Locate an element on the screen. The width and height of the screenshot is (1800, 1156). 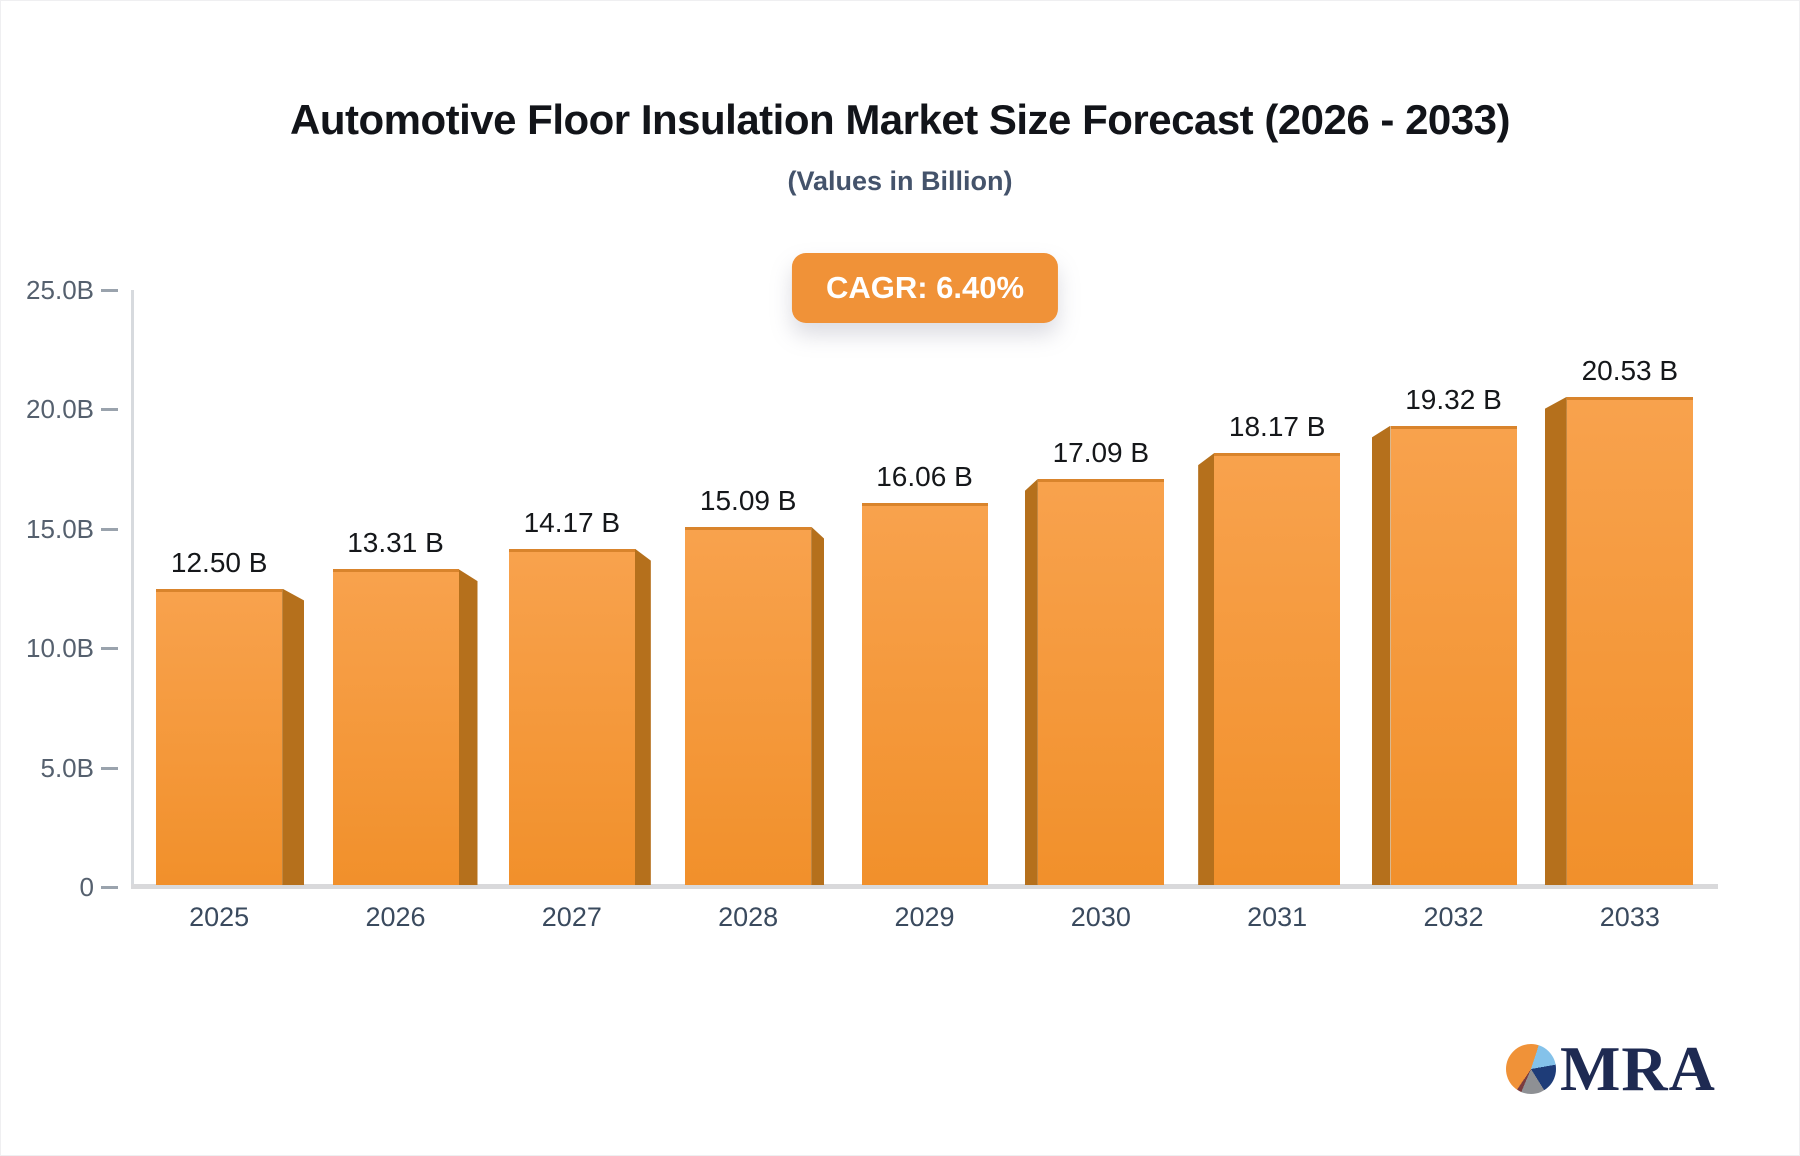
y-tick-label: 5.0B is located at coordinates (67, 767).